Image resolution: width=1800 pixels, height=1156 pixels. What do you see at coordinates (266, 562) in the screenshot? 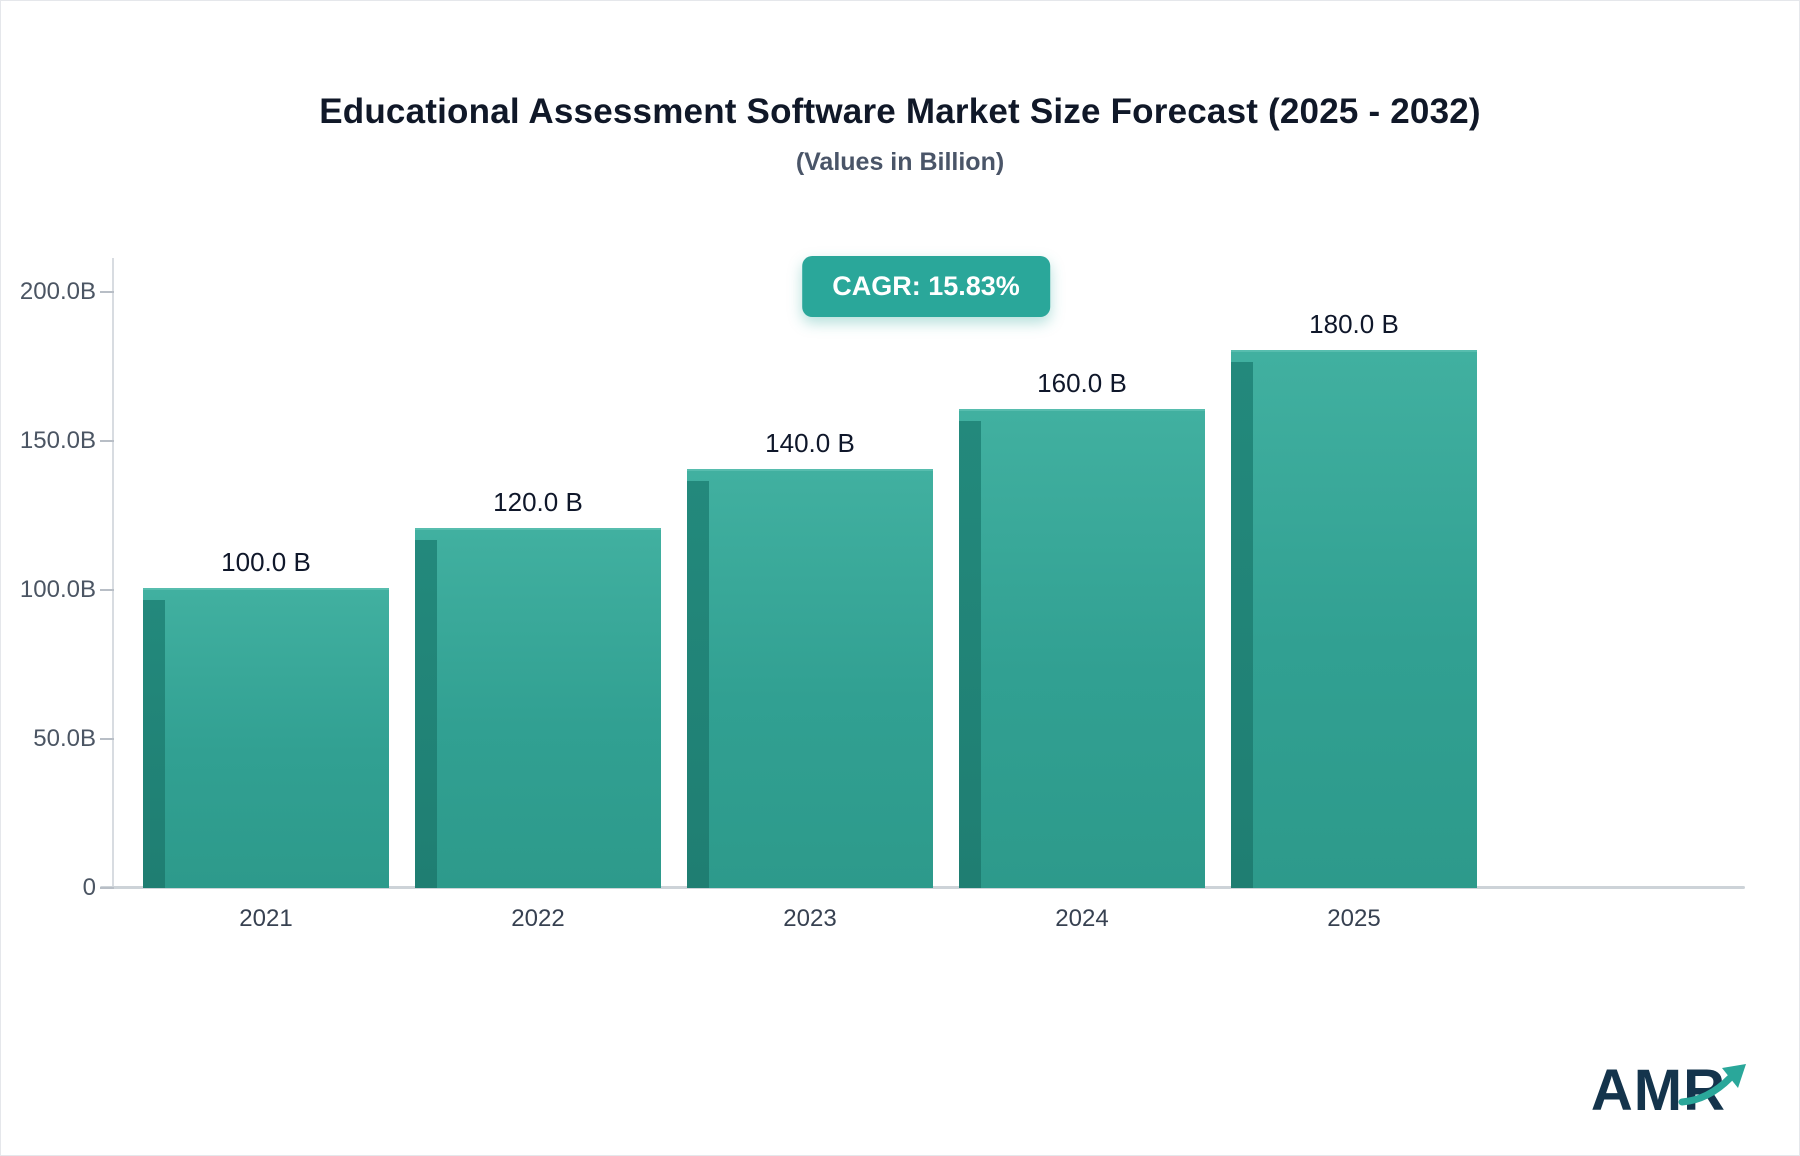
I see `bar-value-label: 100.0 B` at bounding box center [266, 562].